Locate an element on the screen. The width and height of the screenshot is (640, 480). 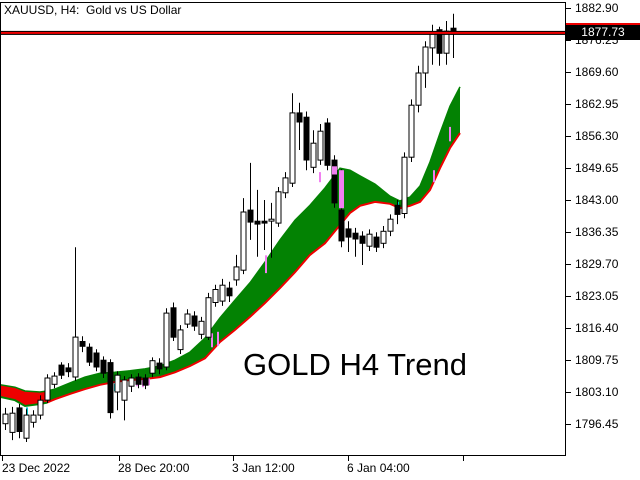
pink-signal-square is located at coordinates (334, 170).